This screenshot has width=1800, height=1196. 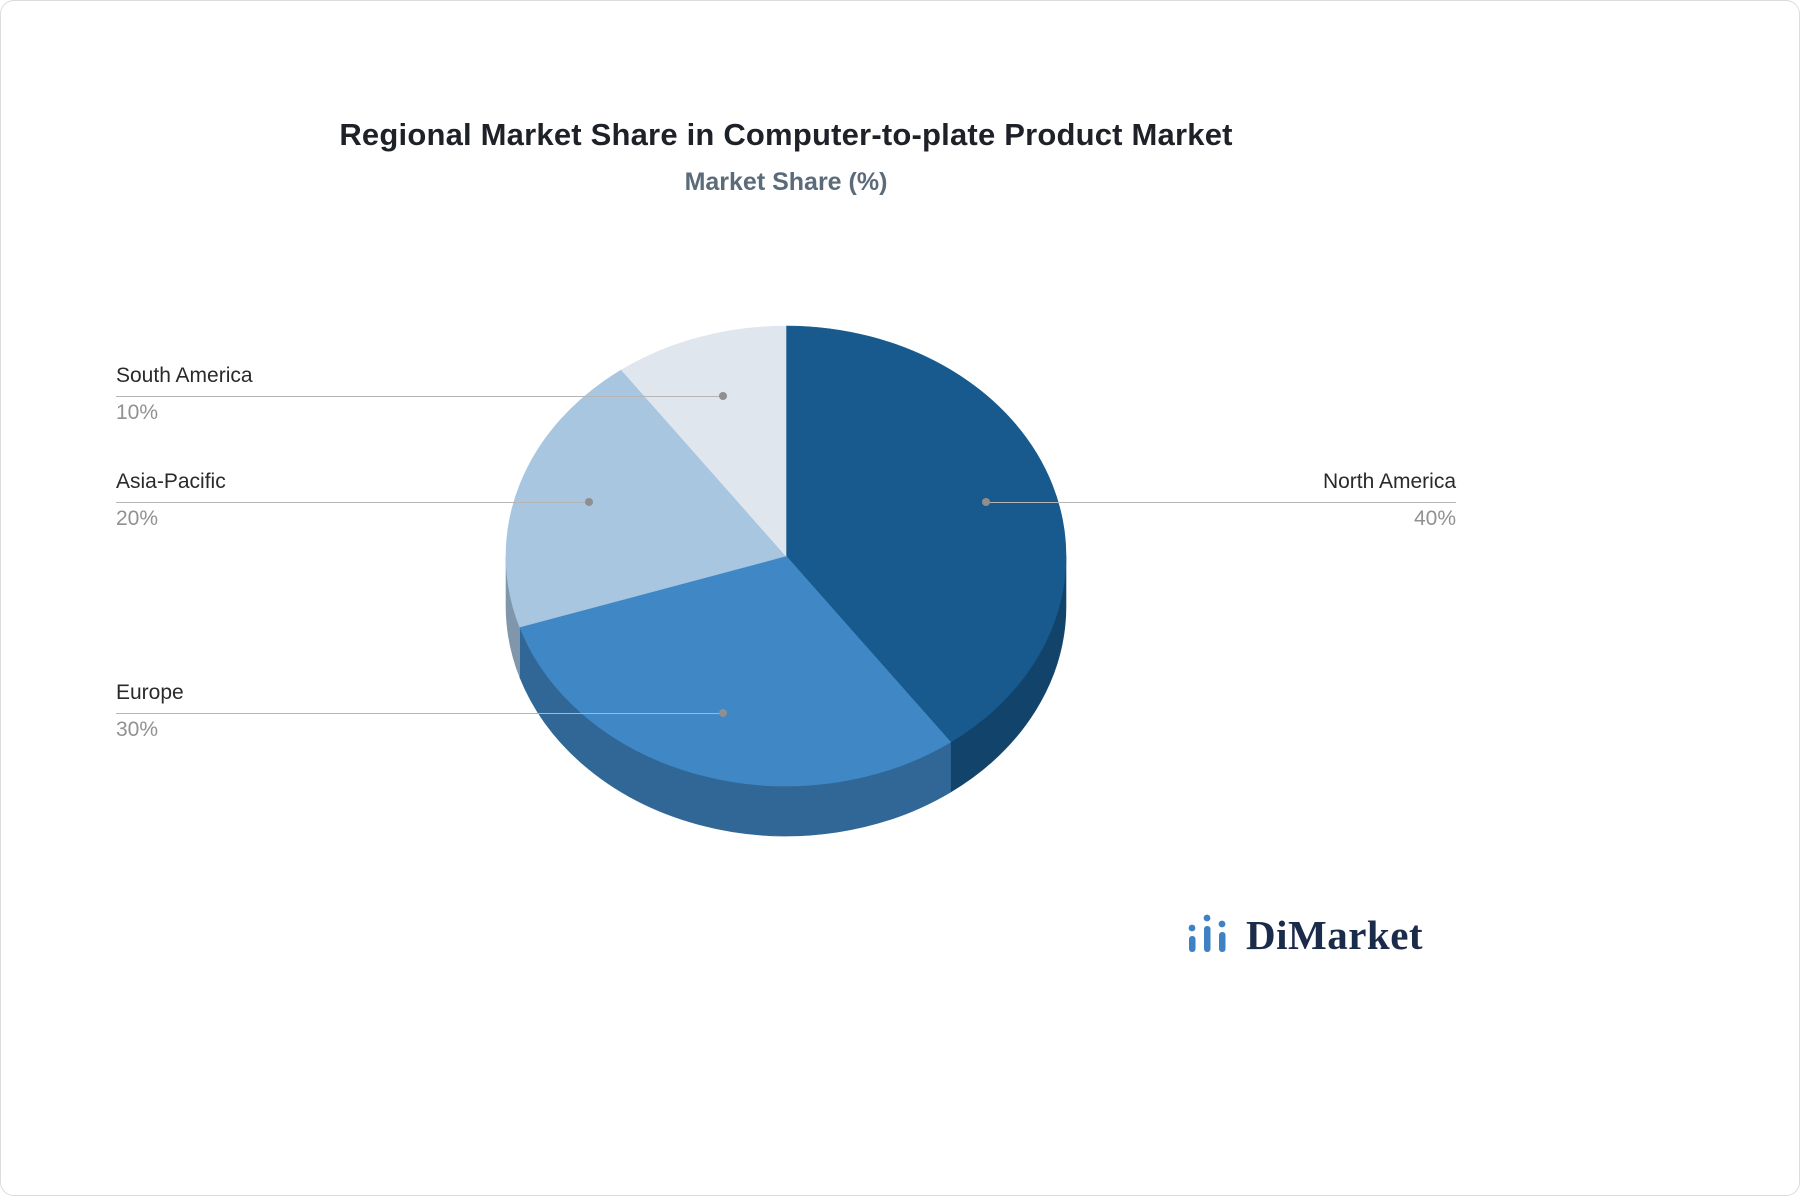 What do you see at coordinates (1389, 481) in the screenshot?
I see `callout-label-north-america: North America` at bounding box center [1389, 481].